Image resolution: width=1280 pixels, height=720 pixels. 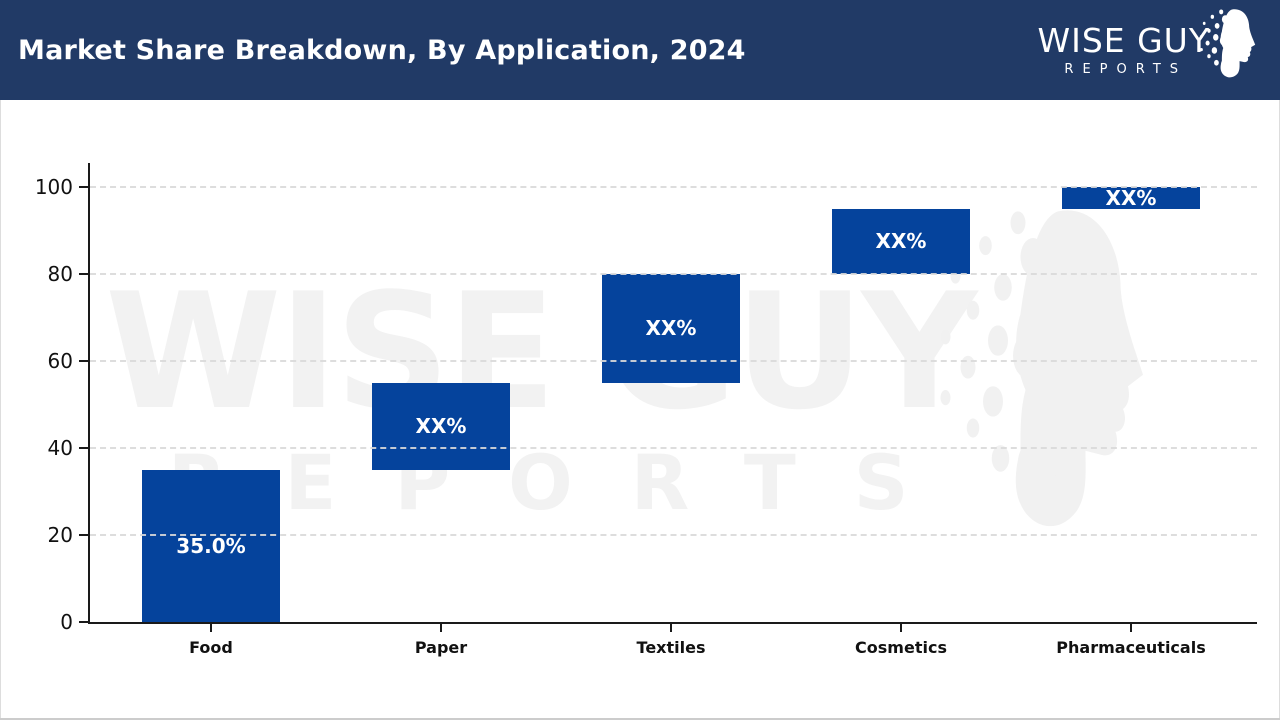 I want to click on bar-value-label-cosmetics: XX%, so click(x=901, y=241).